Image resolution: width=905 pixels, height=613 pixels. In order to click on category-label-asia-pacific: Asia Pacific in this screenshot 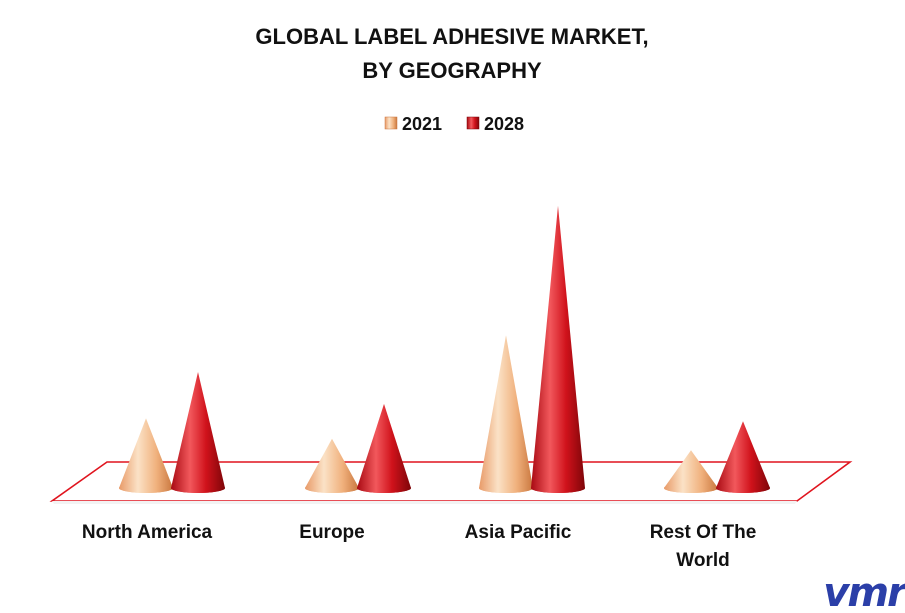, I will do `click(518, 532)`.